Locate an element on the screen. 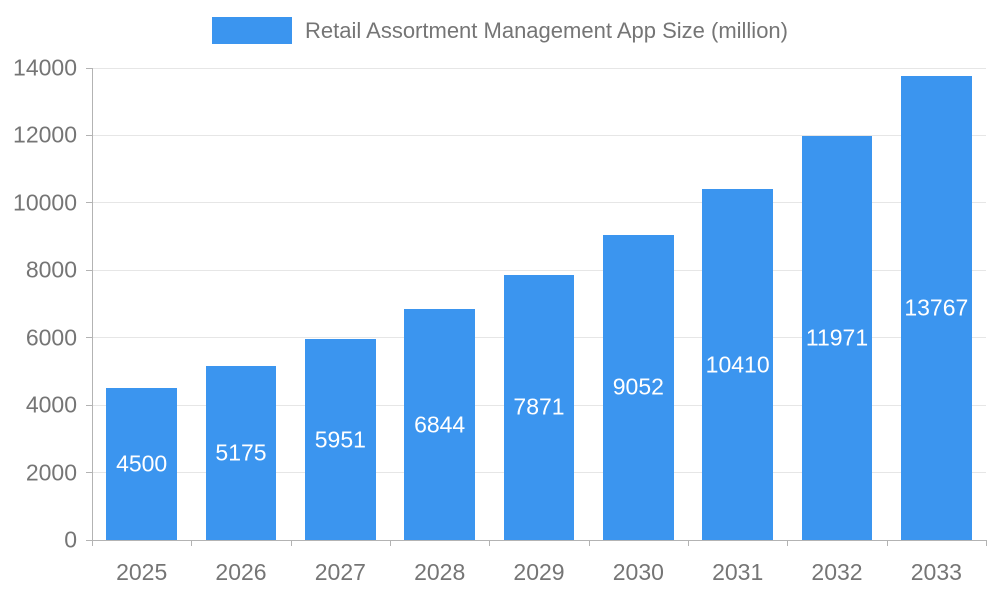 This screenshot has width=1000, height=600. x-tick-label: 2028 is located at coordinates (440, 572).